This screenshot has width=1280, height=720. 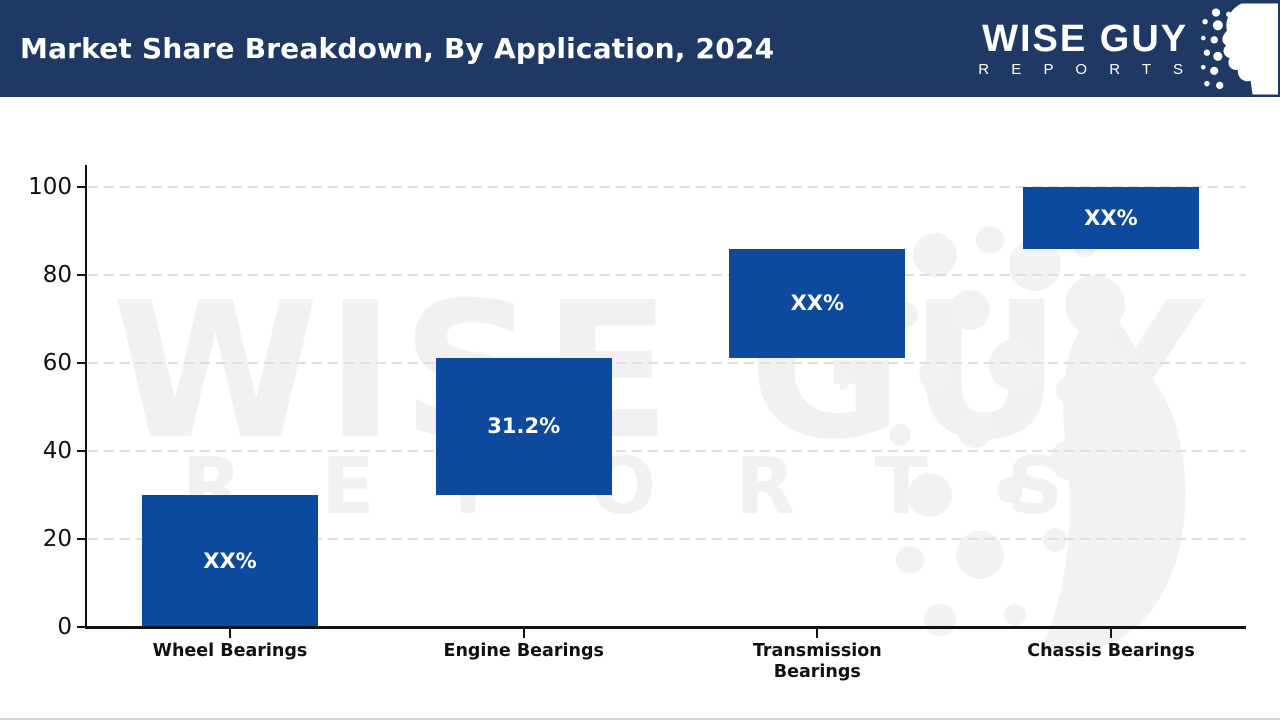 What do you see at coordinates (64, 626) in the screenshot?
I see `y-tick-label-0: 0` at bounding box center [64, 626].